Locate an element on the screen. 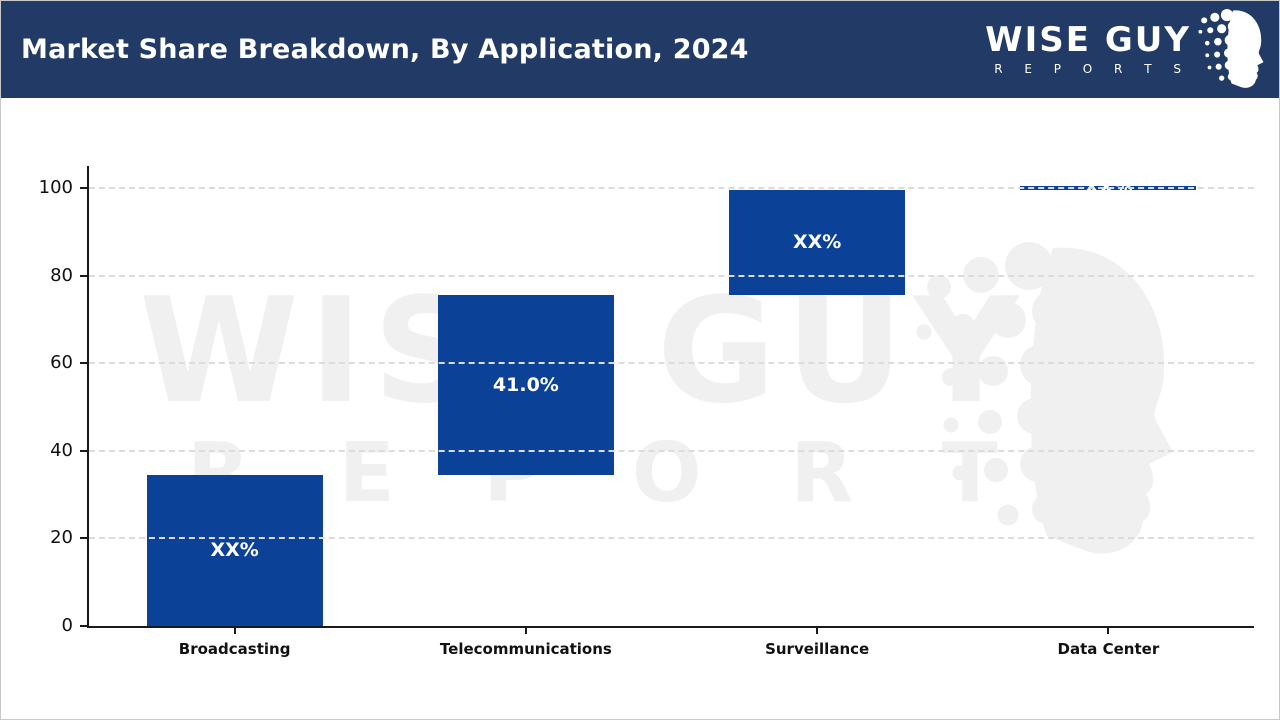 This screenshot has width=1280, height=720. y-tick-label-80: 80 is located at coordinates (61, 275).